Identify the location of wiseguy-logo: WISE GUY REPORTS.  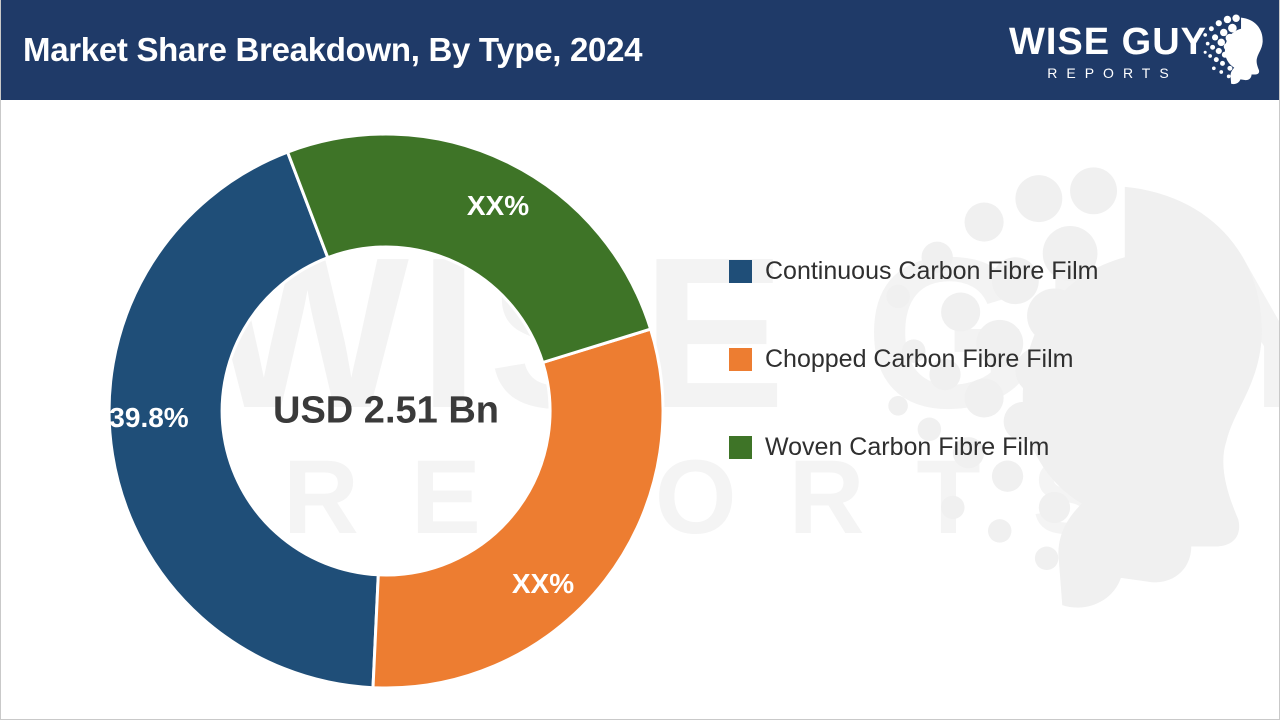
(1138, 51).